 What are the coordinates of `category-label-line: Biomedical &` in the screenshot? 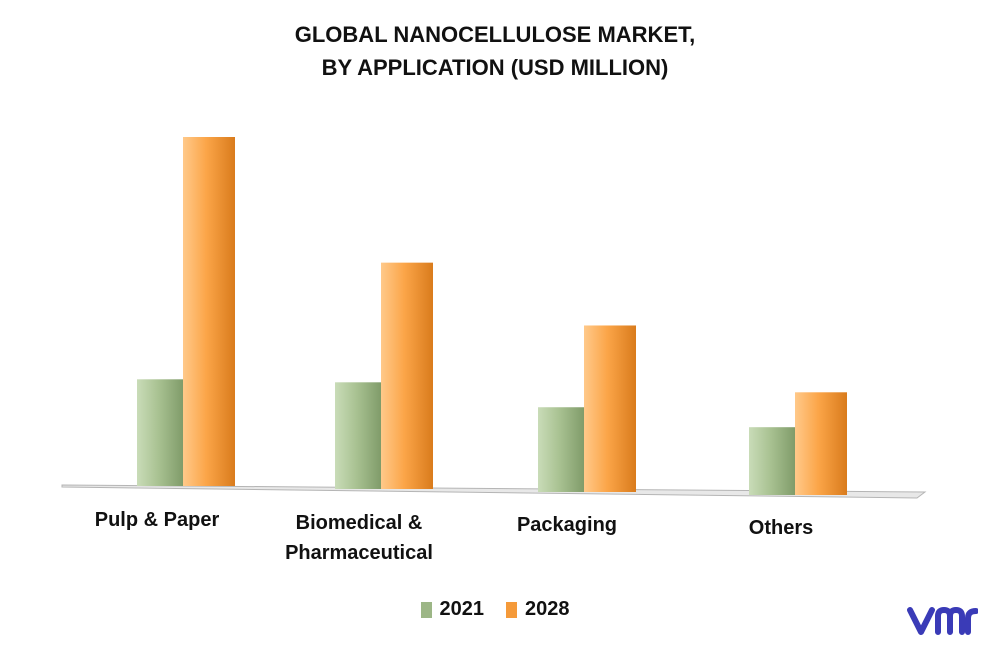 It's located at (359, 523).